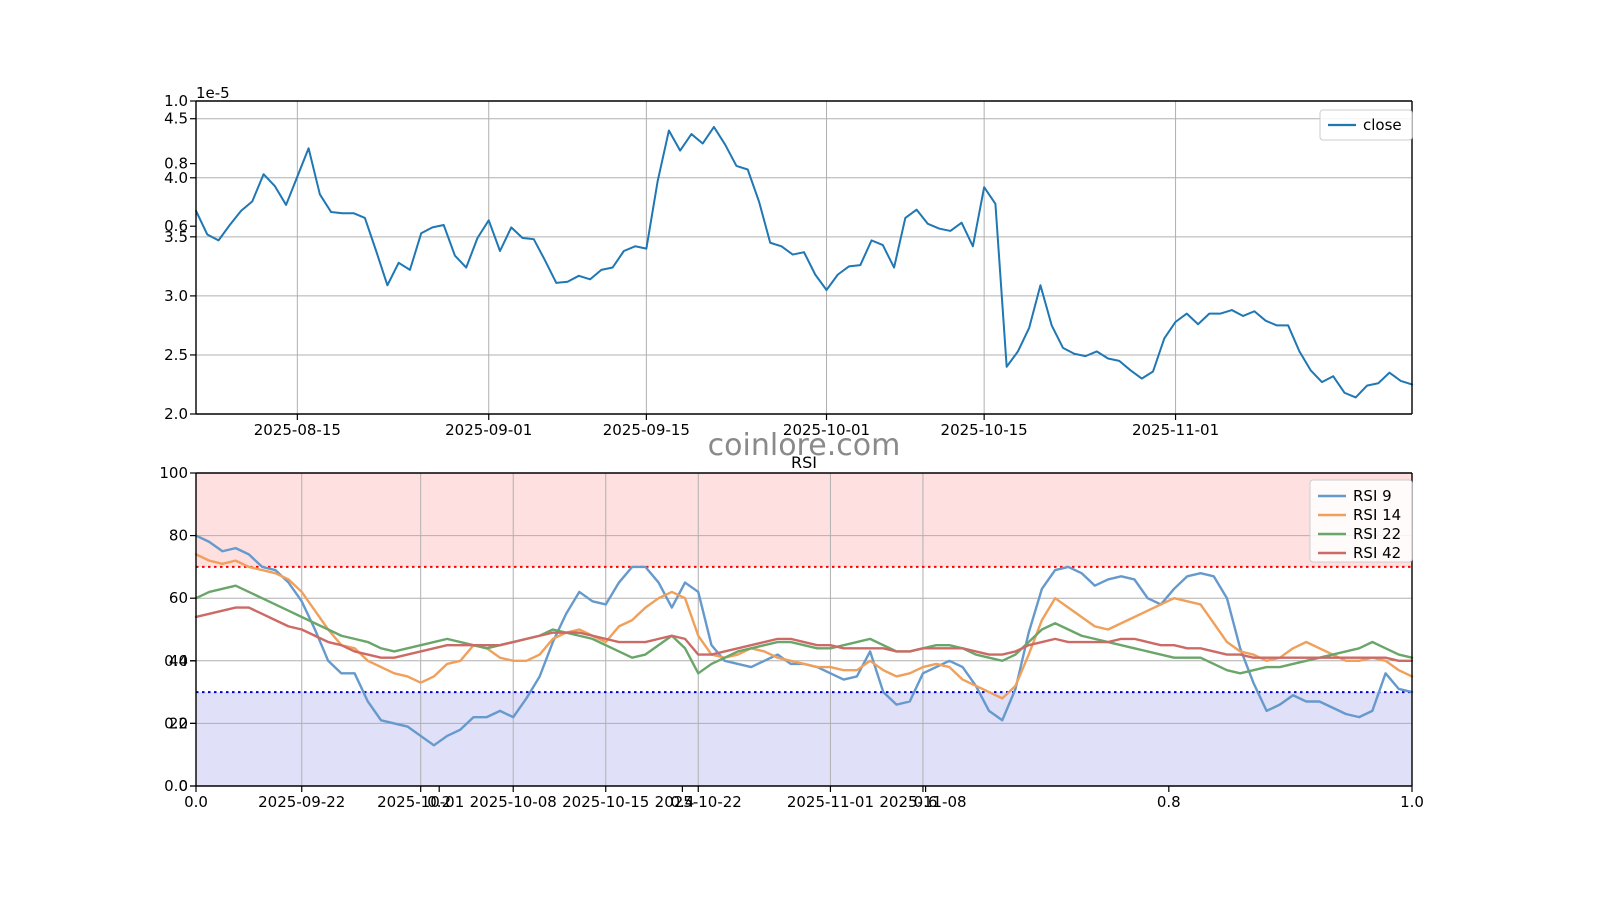 The height and width of the screenshot is (900, 1600). I want to click on rsi-x-tick-overlay: 0.2, so click(439, 802).